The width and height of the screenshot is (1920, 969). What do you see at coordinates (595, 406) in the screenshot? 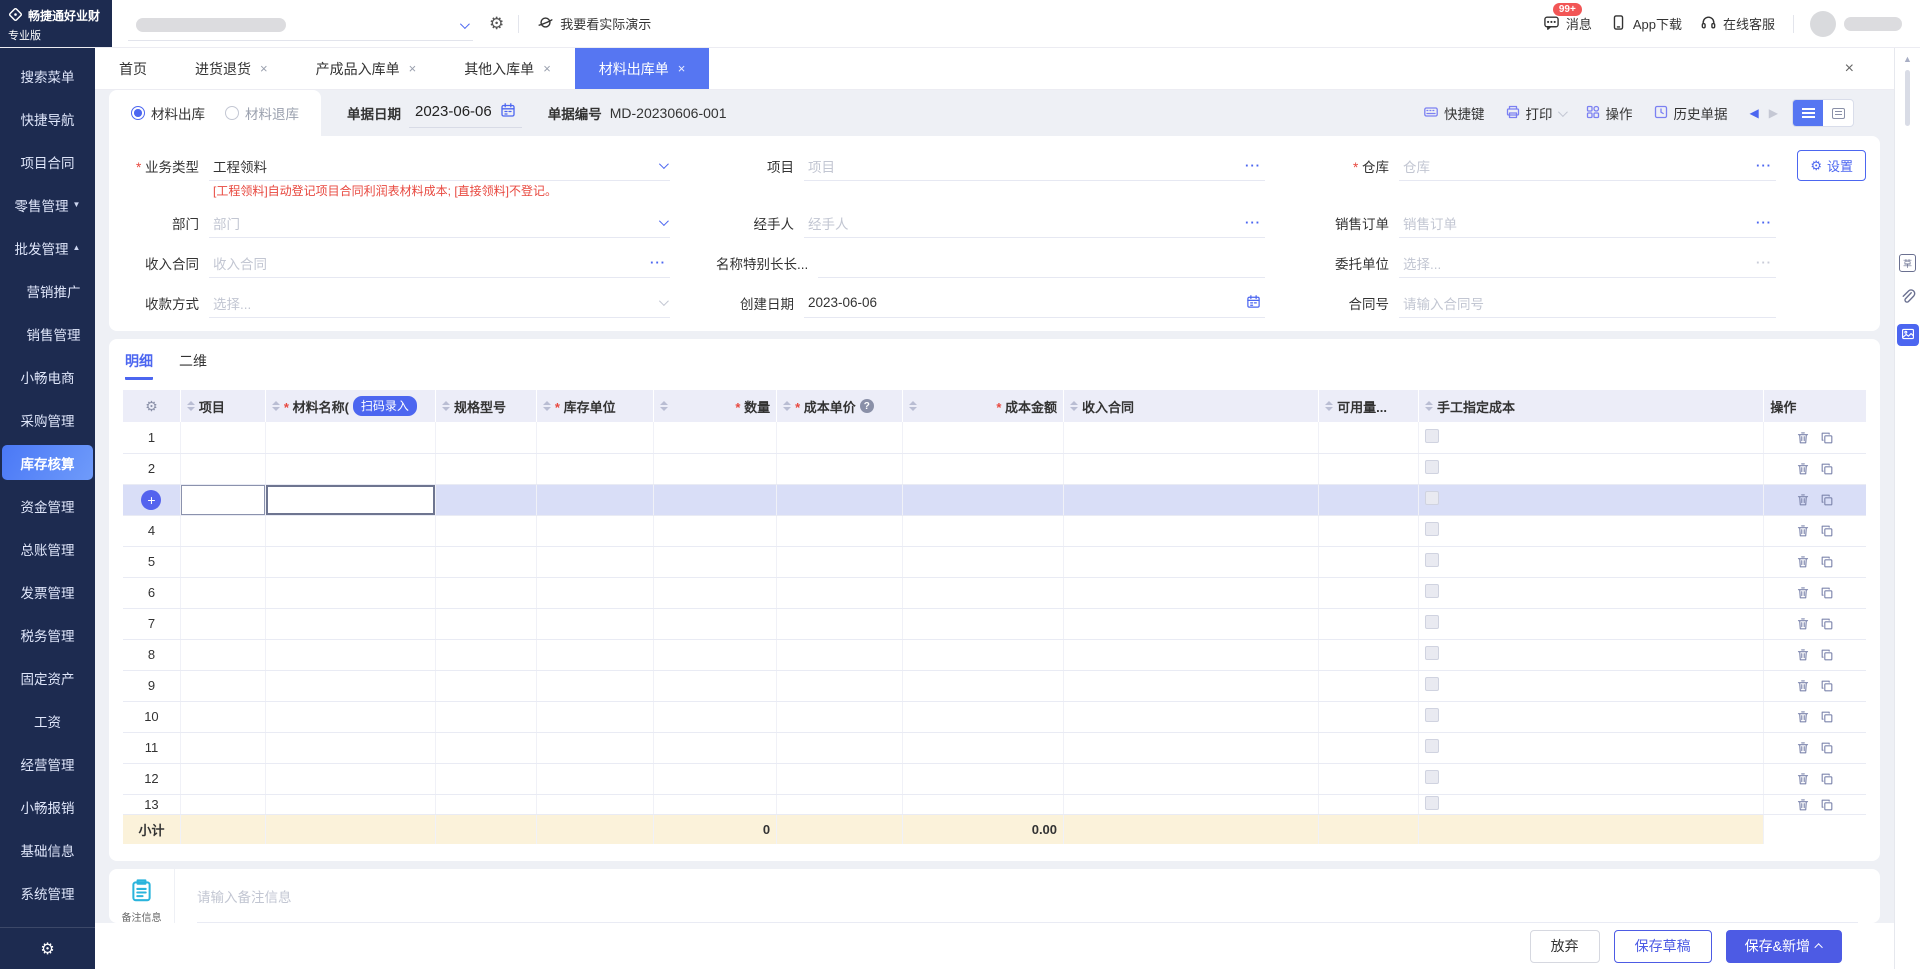
I see `column-header-unit: 库存单位` at bounding box center [595, 406].